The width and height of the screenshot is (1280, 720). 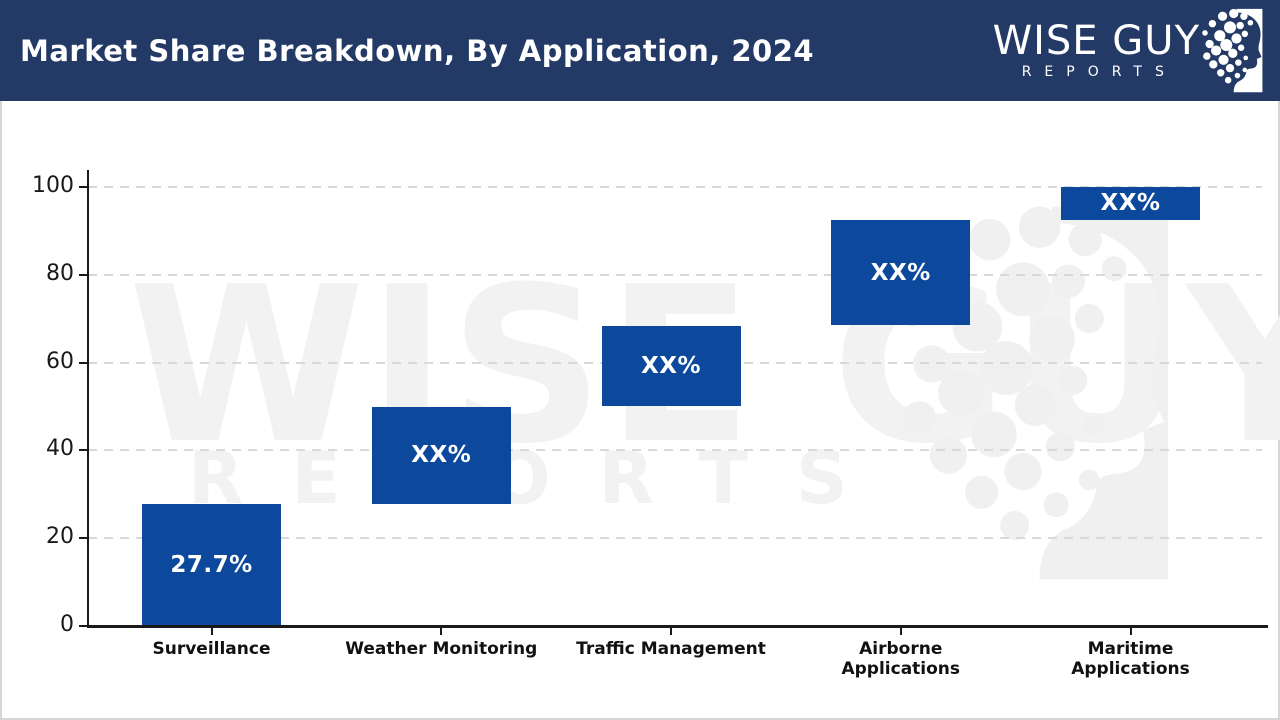 I want to click on x-tick-label-traffic-management: Traffic Management, so click(x=671, y=649).